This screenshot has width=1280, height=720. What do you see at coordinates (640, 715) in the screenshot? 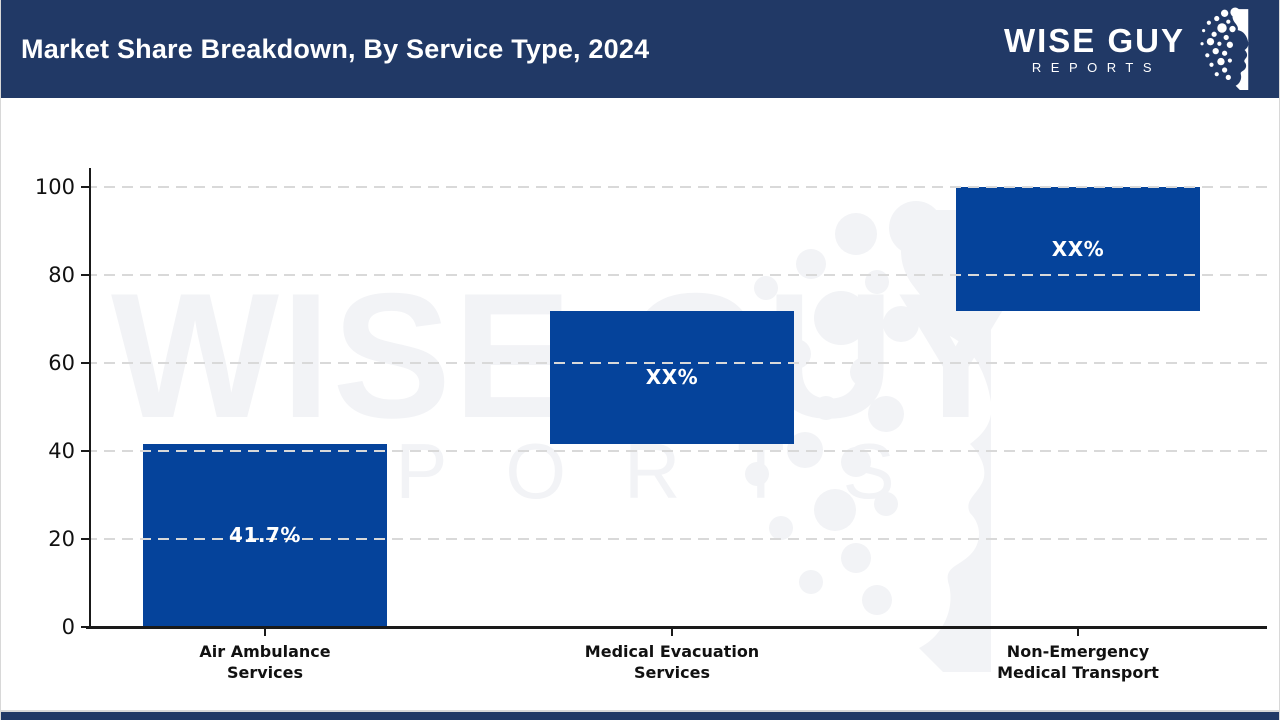
I see `footer-bar` at bounding box center [640, 715].